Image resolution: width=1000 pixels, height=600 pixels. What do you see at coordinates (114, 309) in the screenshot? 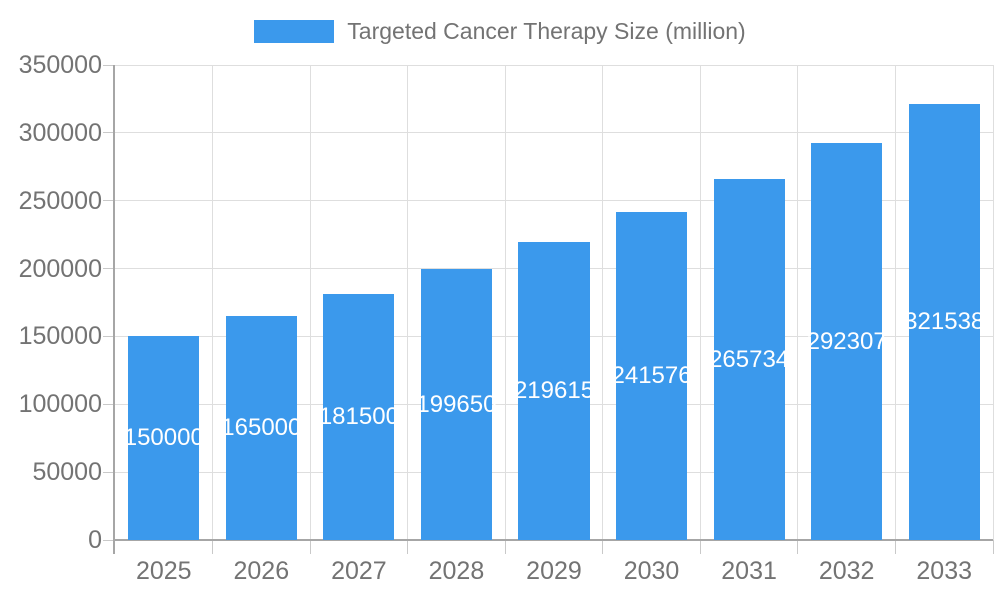
I see `y-axis-line` at bounding box center [114, 309].